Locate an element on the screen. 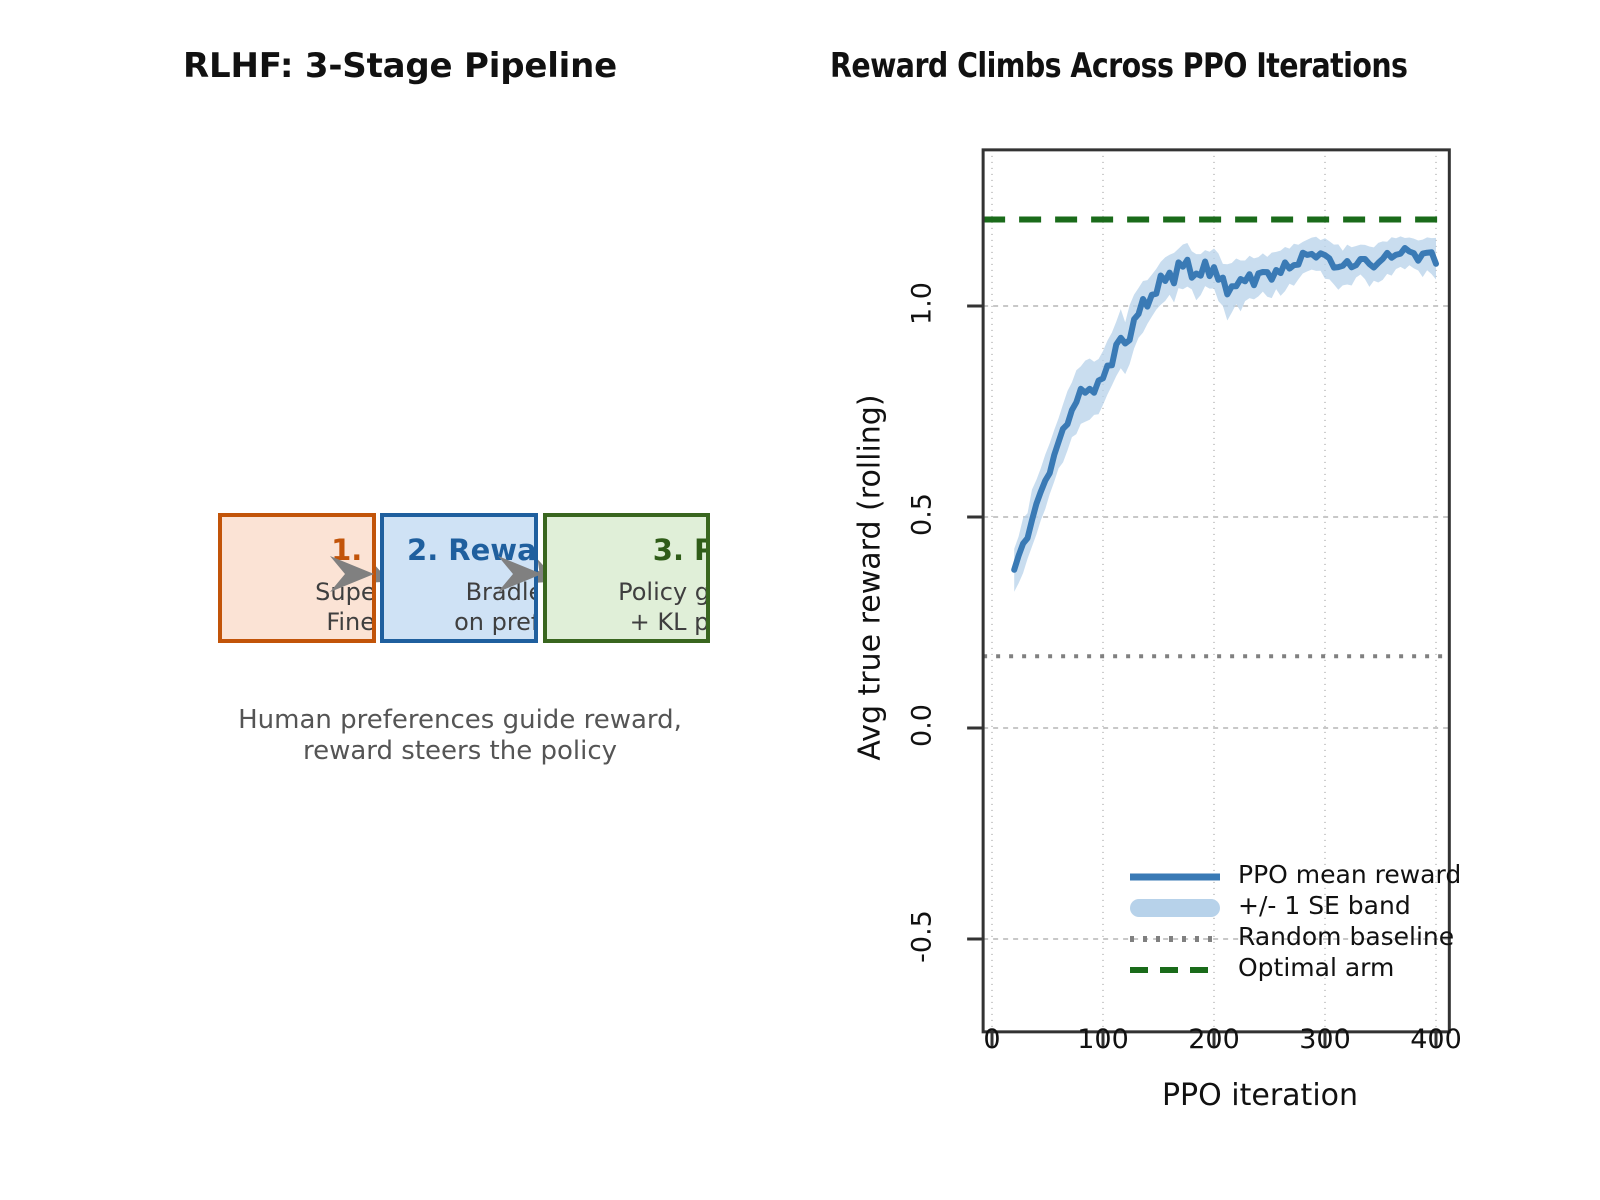 This screenshot has height=1200, width=1600. ppo-mean-line is located at coordinates (1225, 409).